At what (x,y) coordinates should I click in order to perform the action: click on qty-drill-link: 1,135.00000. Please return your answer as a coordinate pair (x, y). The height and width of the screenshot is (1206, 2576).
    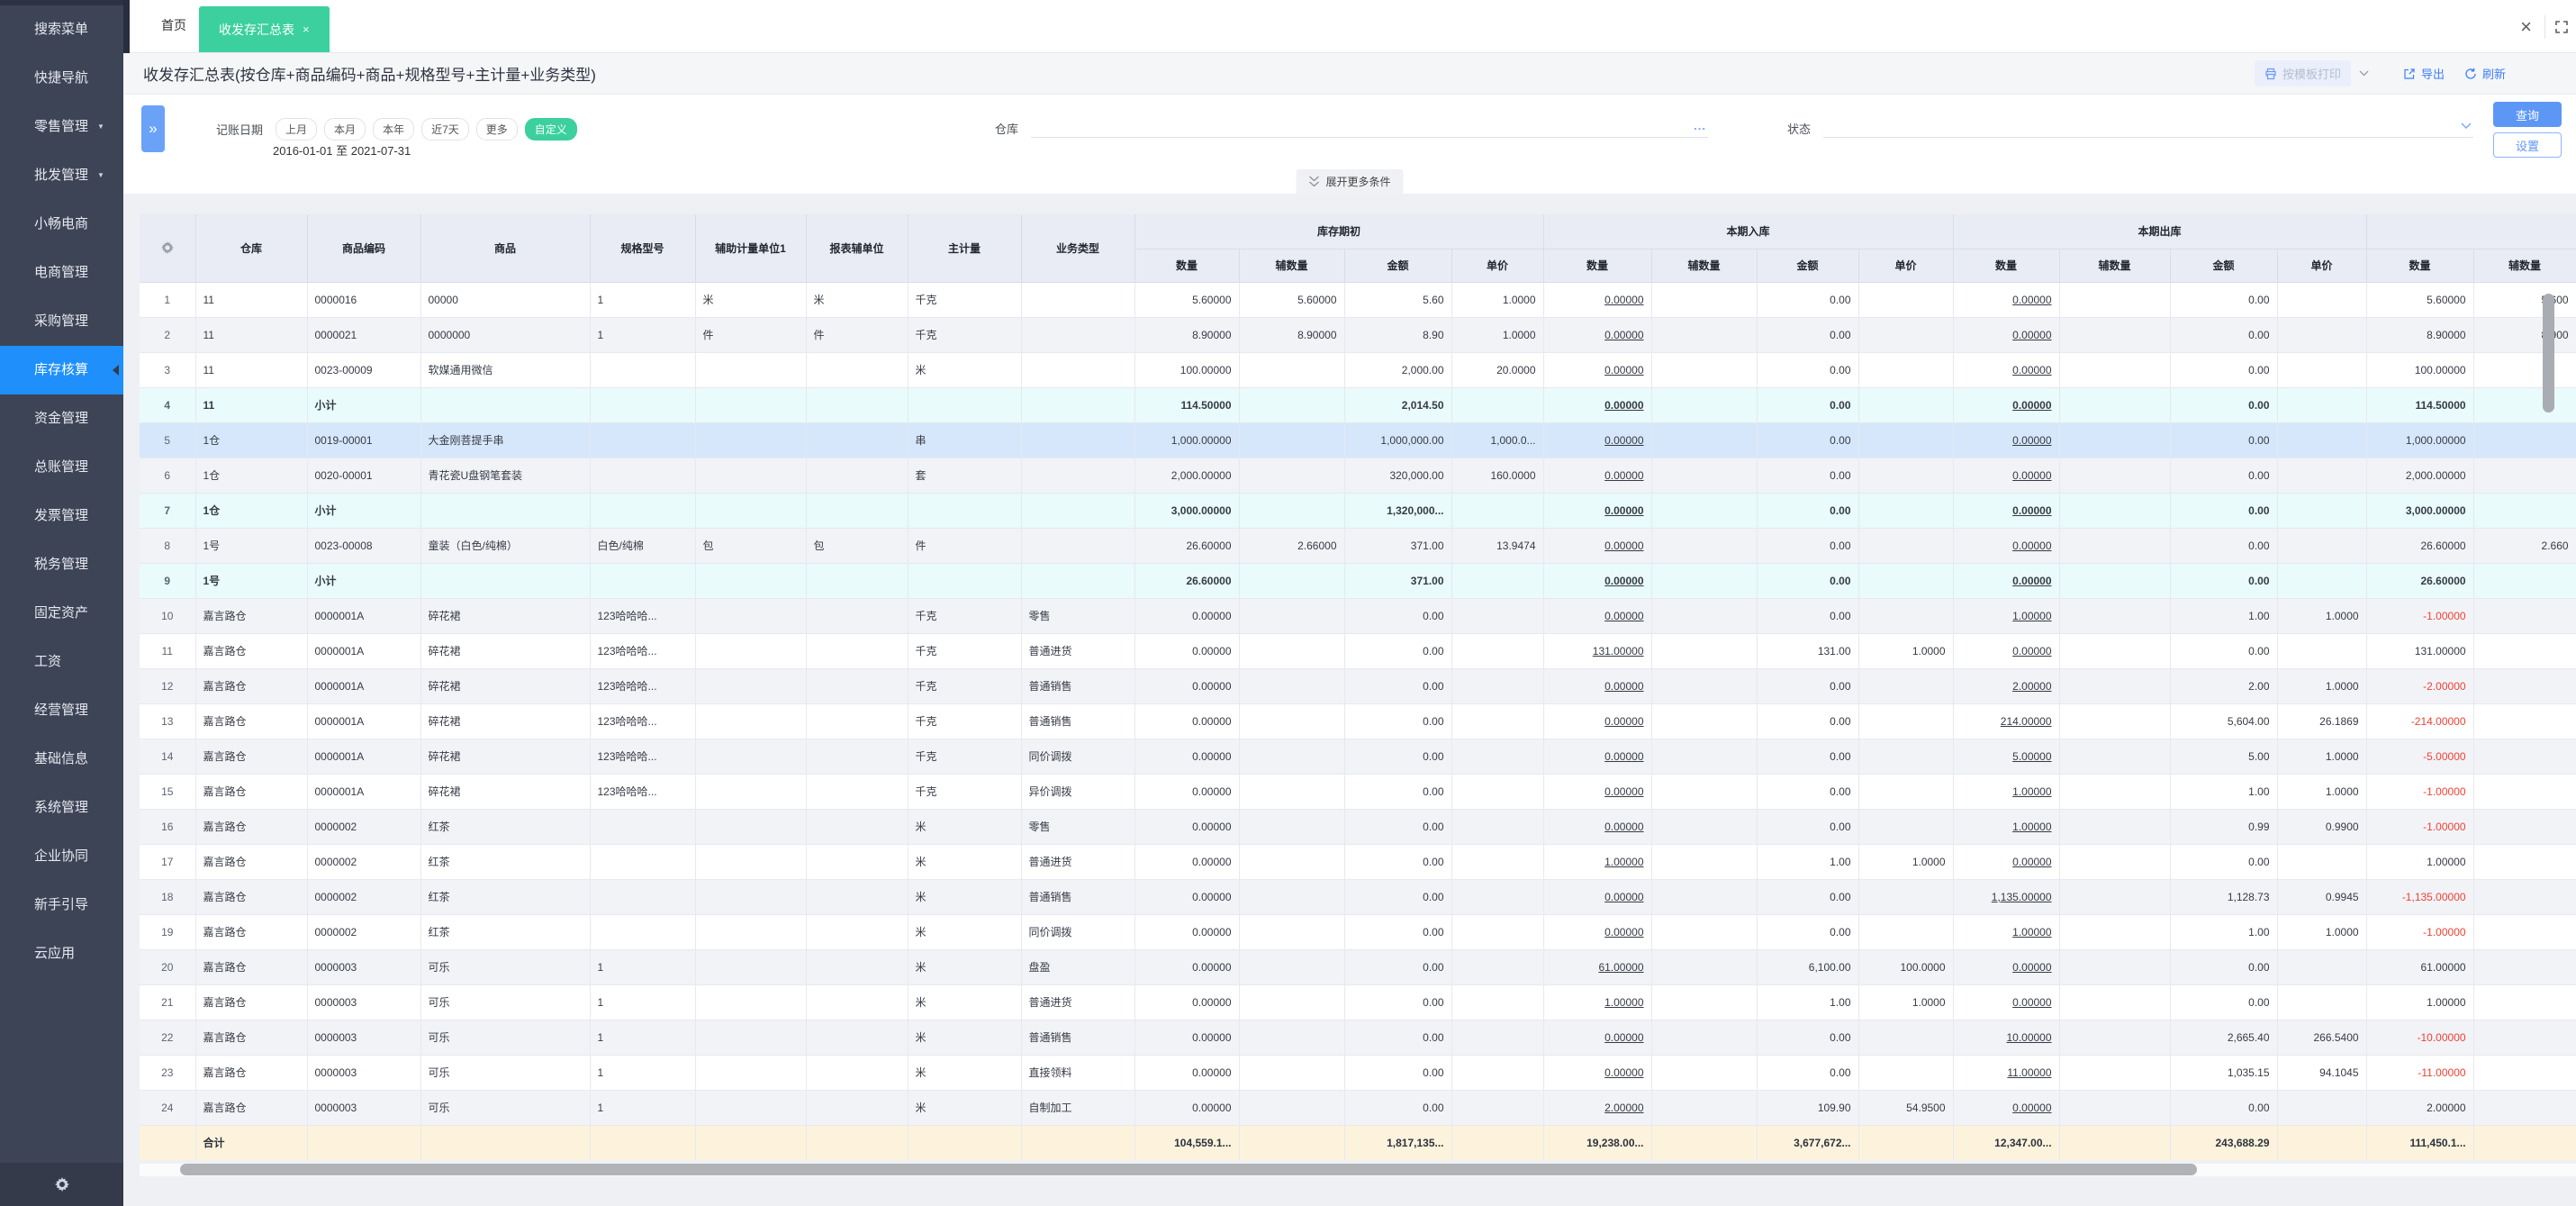
    Looking at the image, I should click on (2006, 897).